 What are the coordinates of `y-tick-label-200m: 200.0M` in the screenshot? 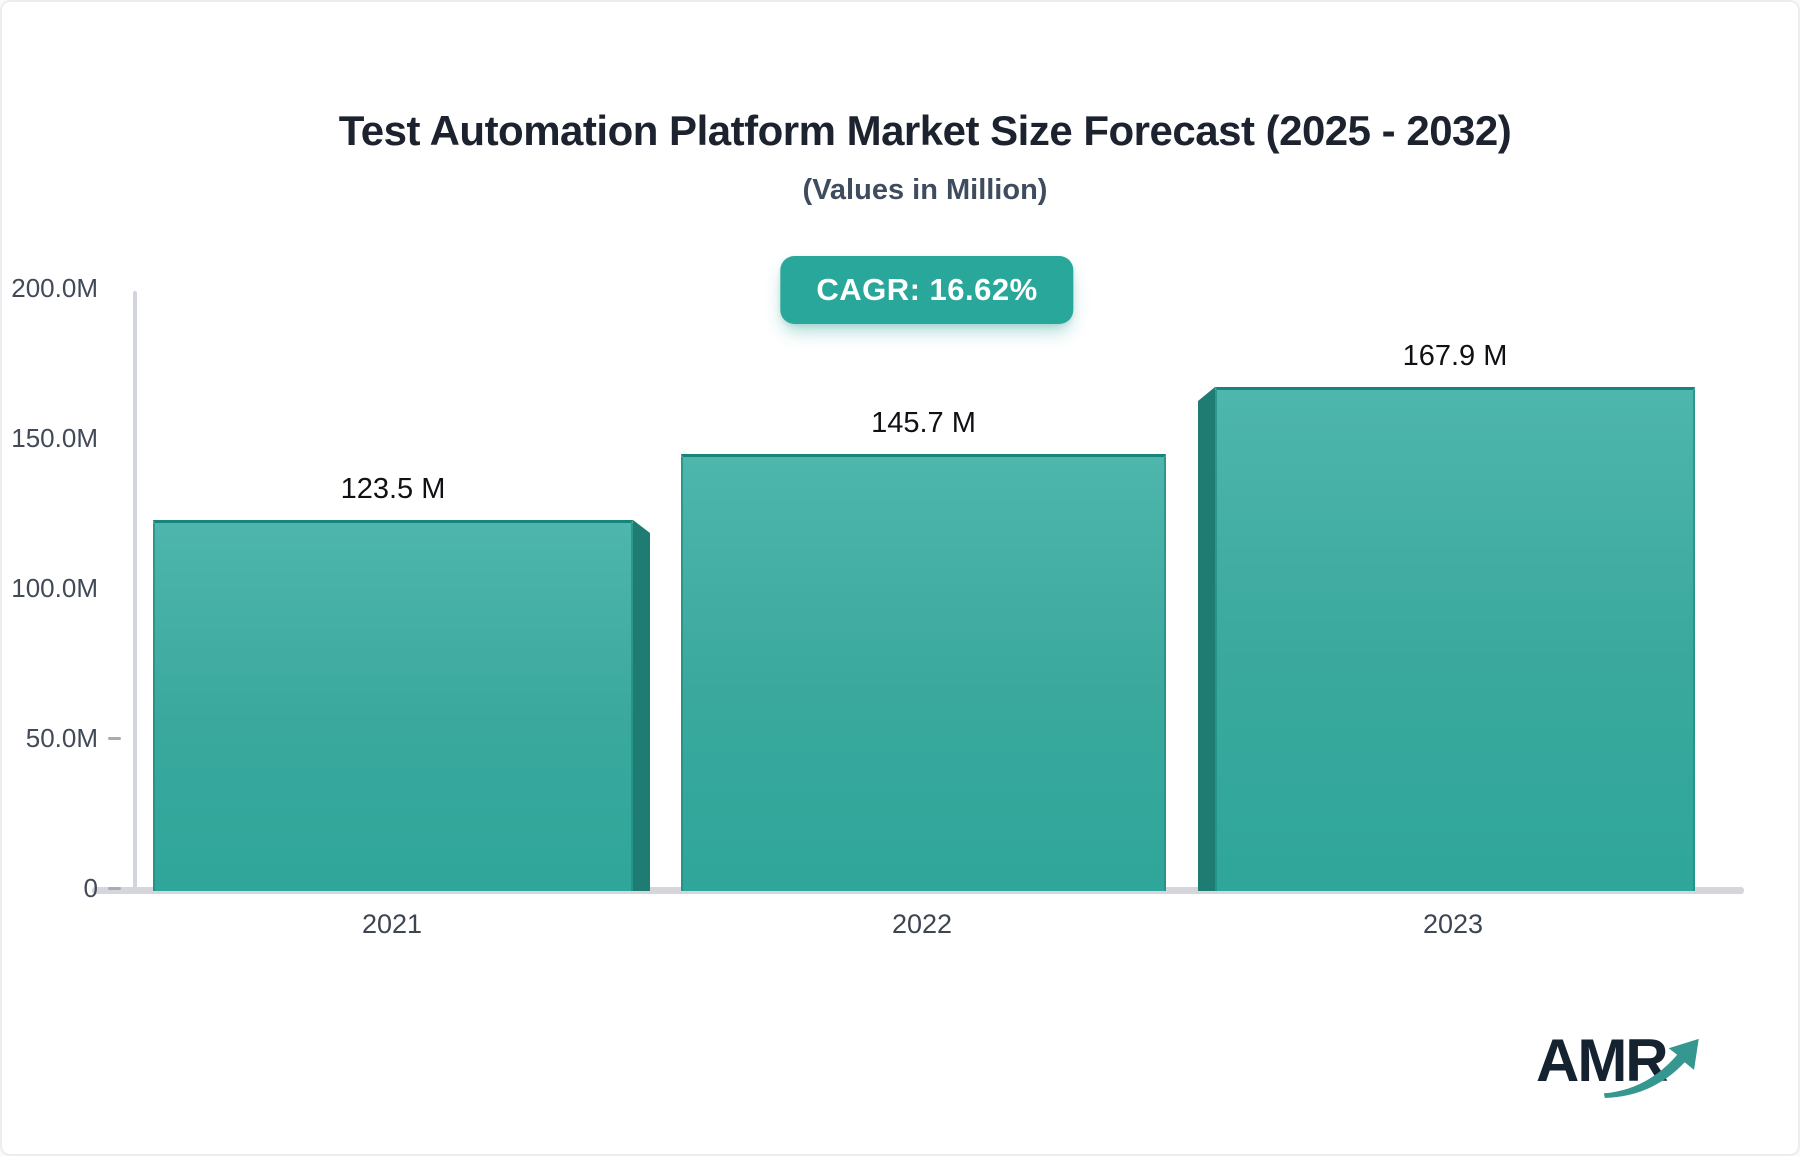 It's located at (50, 288).